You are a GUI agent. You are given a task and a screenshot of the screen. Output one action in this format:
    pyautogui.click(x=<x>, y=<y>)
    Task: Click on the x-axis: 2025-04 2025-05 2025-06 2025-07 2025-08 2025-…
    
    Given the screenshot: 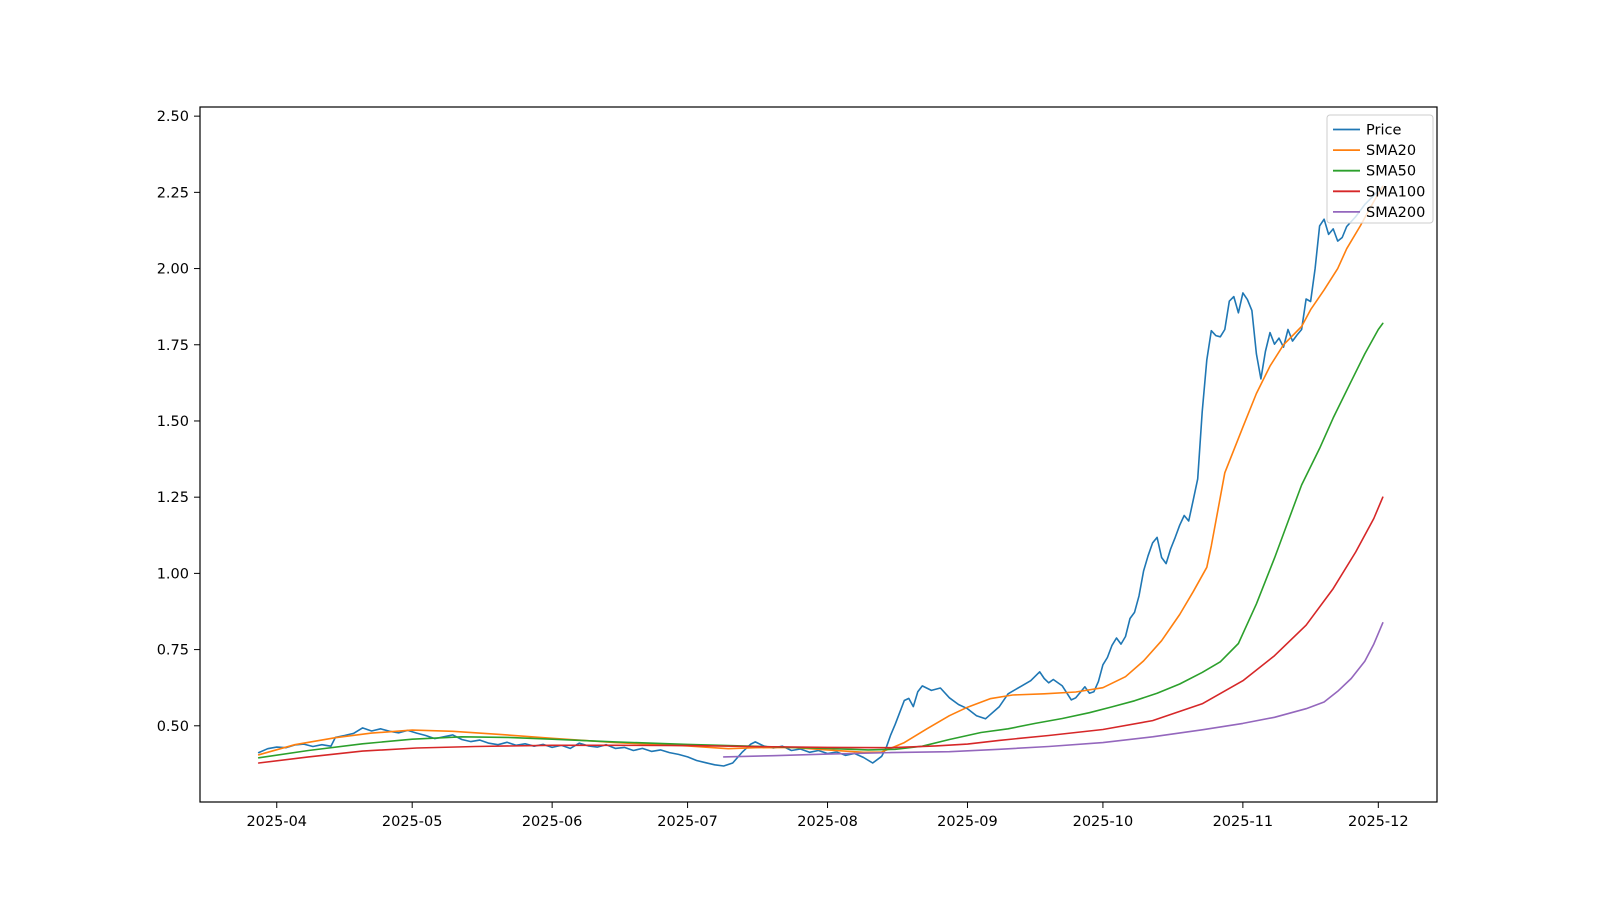 What is the action you would take?
    pyautogui.click(x=827, y=816)
    